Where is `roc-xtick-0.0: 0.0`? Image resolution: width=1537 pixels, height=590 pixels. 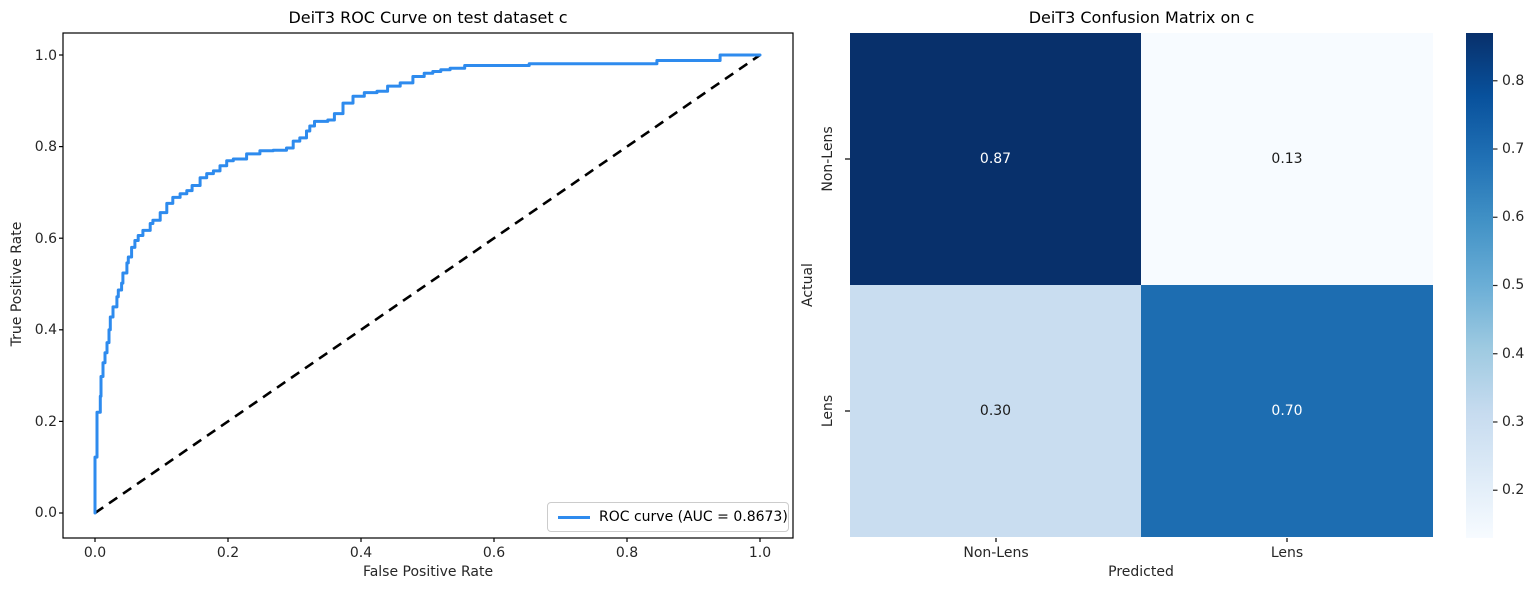
roc-xtick-0.0: 0.0 is located at coordinates (95, 553).